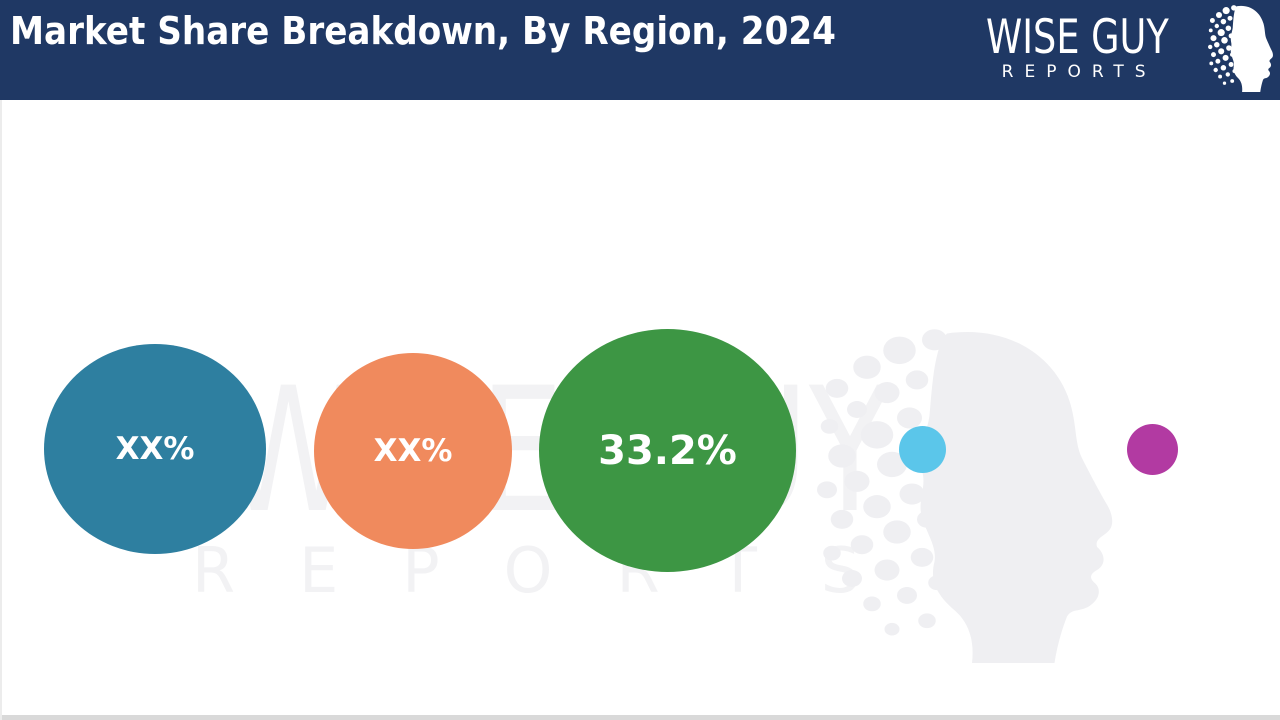  I want to click on logo-subtitle: REPORTS, so click(1079, 72).